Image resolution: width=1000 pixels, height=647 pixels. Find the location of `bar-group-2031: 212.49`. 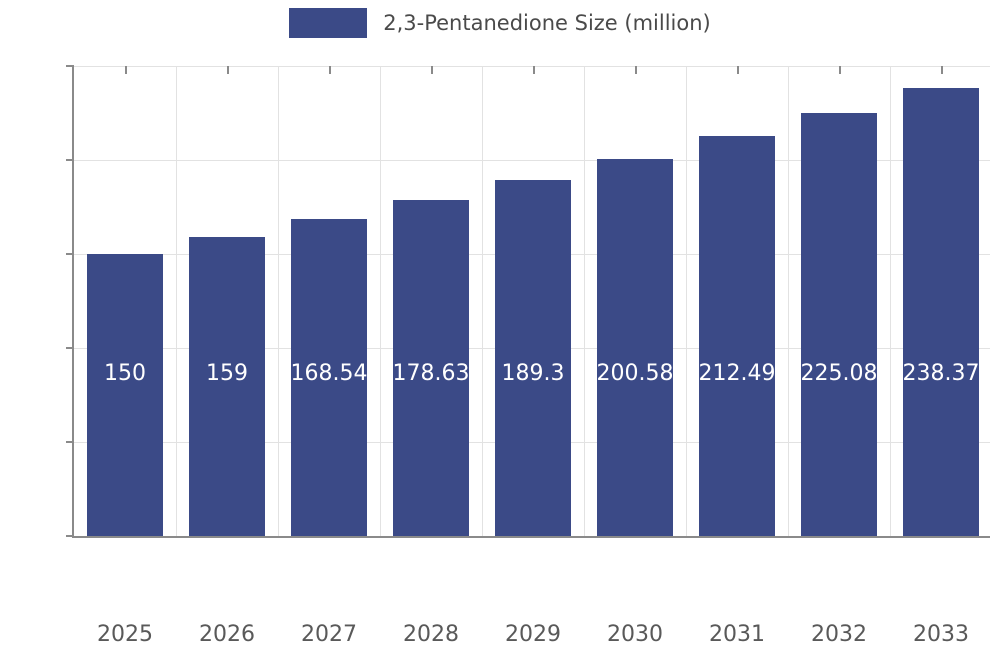

bar-group-2031: 212.49 is located at coordinates (737, 301).